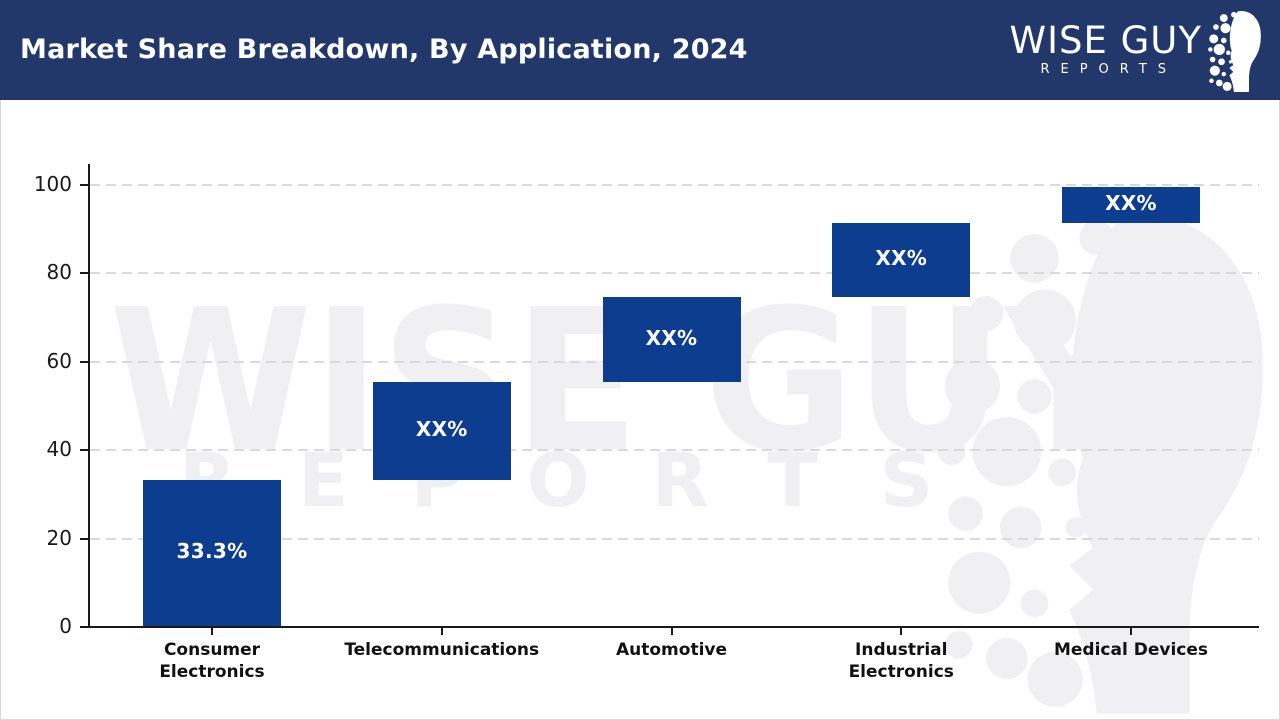 This screenshot has height=720, width=1280. Describe the element at coordinates (1131, 631) in the screenshot. I see `x-tickmark-medical-devices` at that location.